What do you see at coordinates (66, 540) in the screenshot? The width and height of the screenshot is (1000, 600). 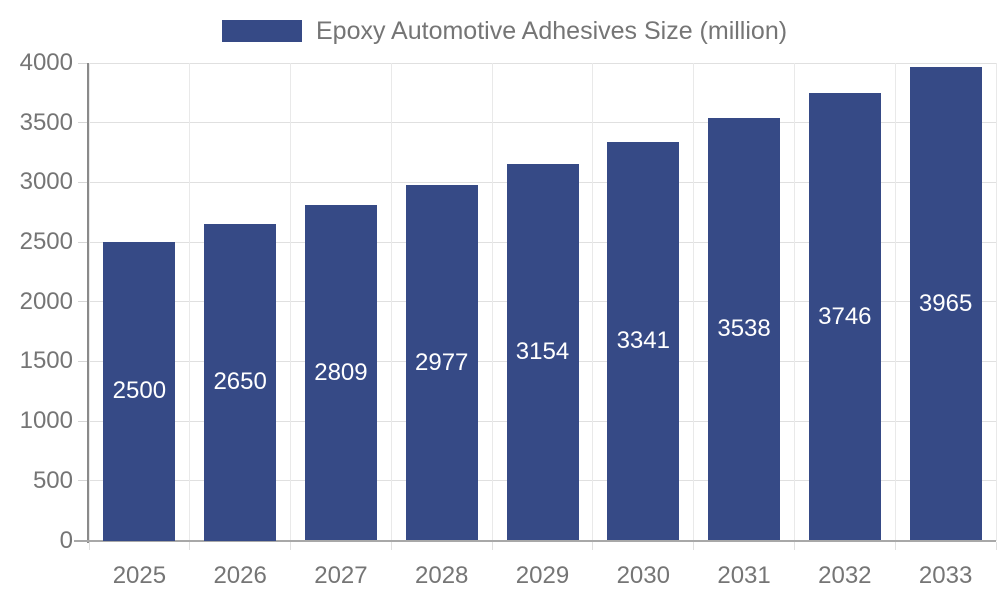 I see `y-axis-label: 0` at bounding box center [66, 540].